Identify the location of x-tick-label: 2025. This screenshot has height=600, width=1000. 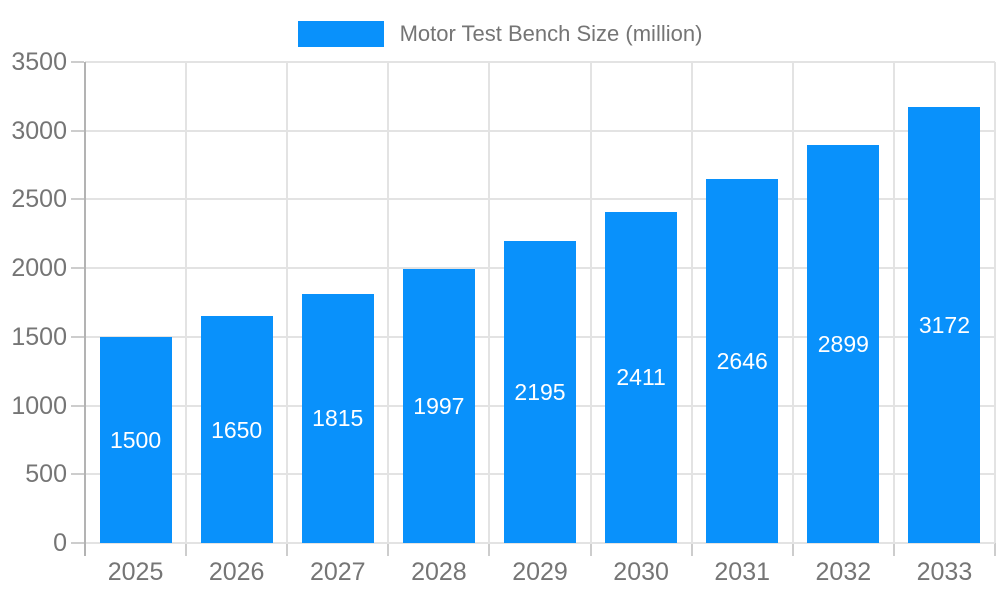
(135, 572).